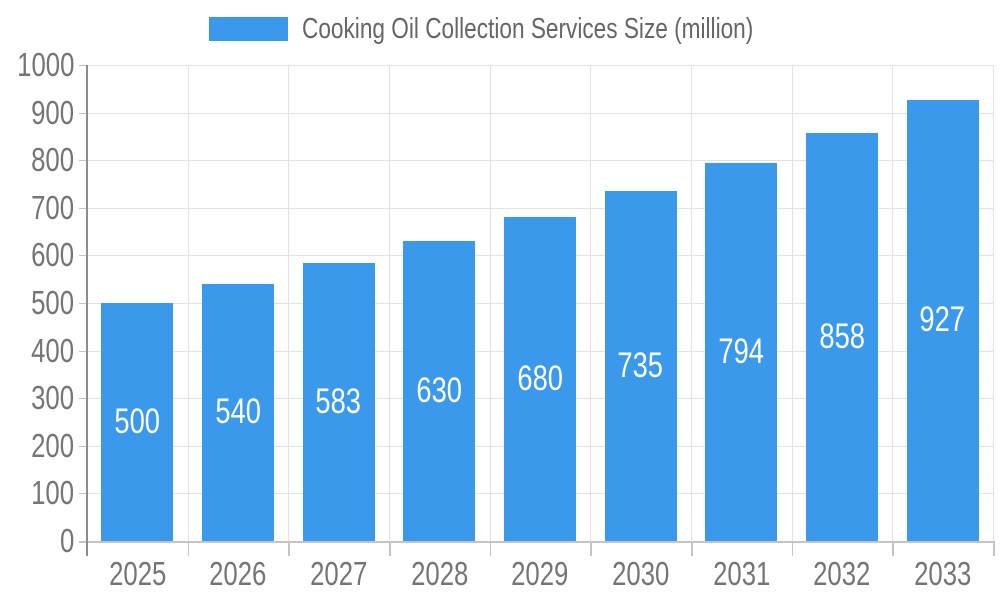 The image size is (1000, 600). I want to click on bar-value-label-2026-text: 540, so click(238, 412).